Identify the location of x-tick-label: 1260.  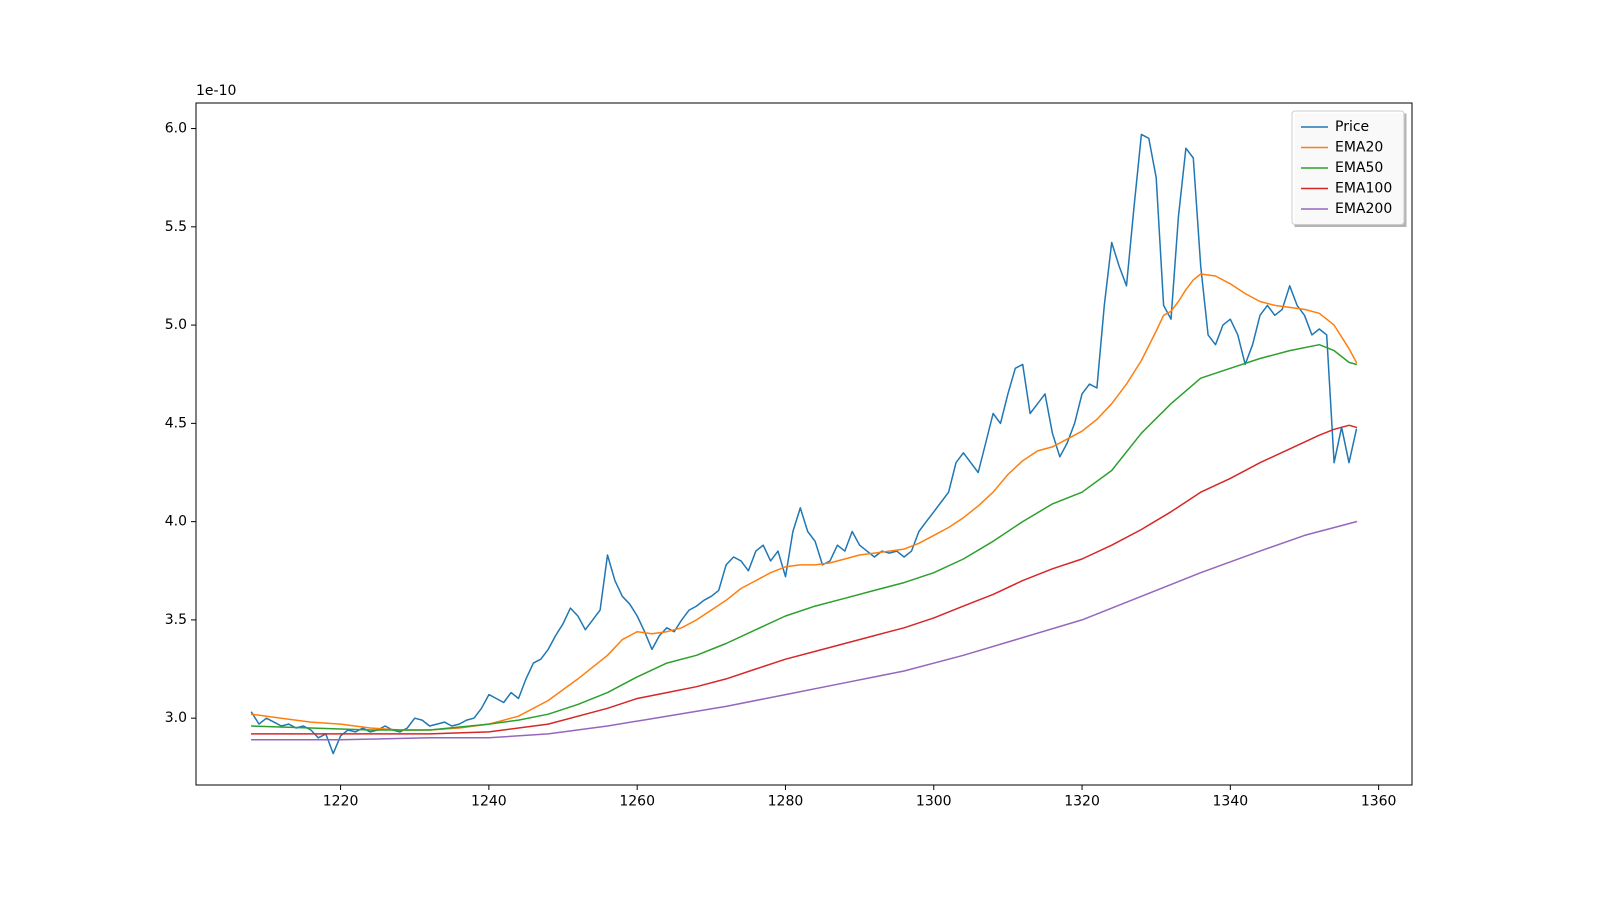
(637, 802).